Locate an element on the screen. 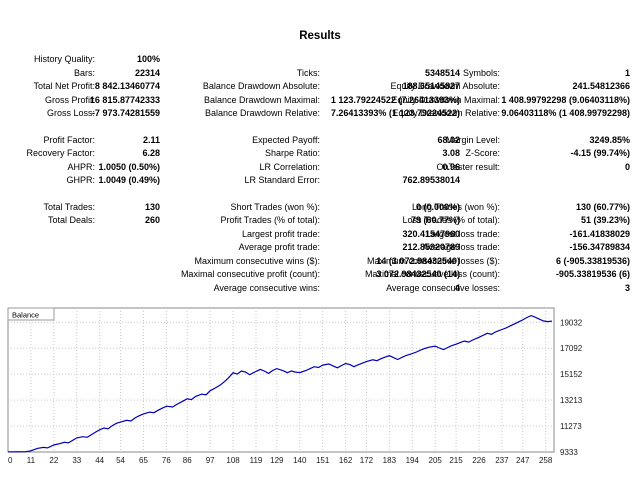  stat-value: 22314 is located at coordinates (147, 72).